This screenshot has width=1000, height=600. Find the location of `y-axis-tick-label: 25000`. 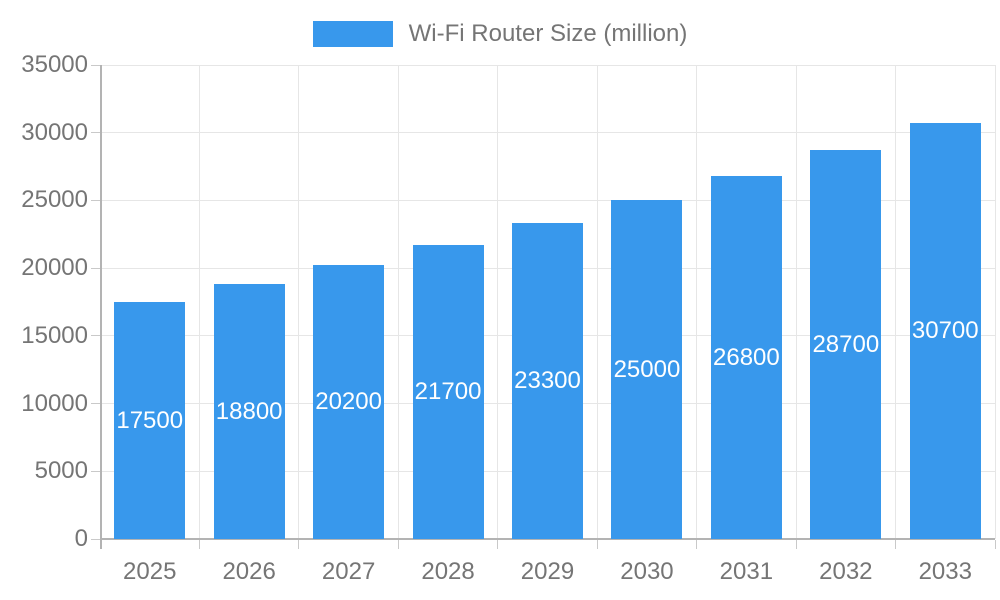

y-axis-tick-label: 25000 is located at coordinates (54, 200).